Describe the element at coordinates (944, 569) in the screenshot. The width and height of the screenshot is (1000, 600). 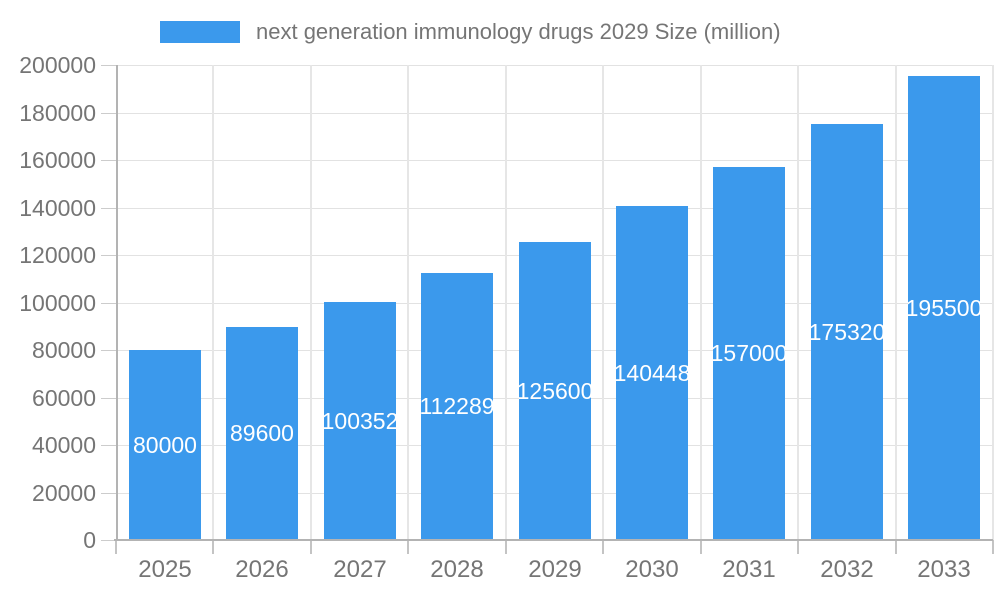
I see `x-axis-tick-label: 2033` at that location.